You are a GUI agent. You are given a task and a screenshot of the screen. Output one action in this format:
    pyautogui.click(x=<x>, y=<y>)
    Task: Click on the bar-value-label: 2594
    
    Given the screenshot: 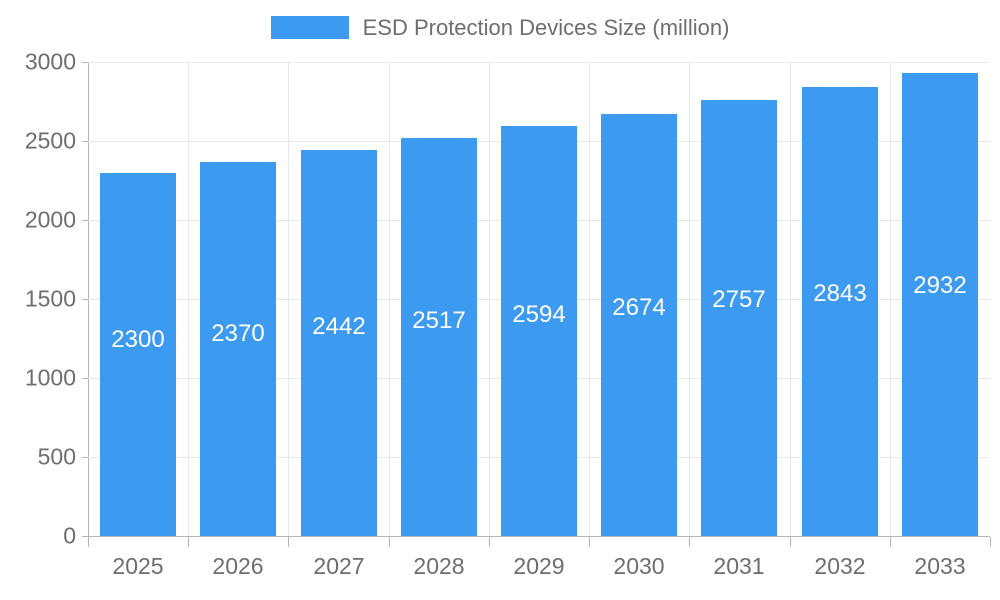 What is the action you would take?
    pyautogui.click(x=539, y=315)
    